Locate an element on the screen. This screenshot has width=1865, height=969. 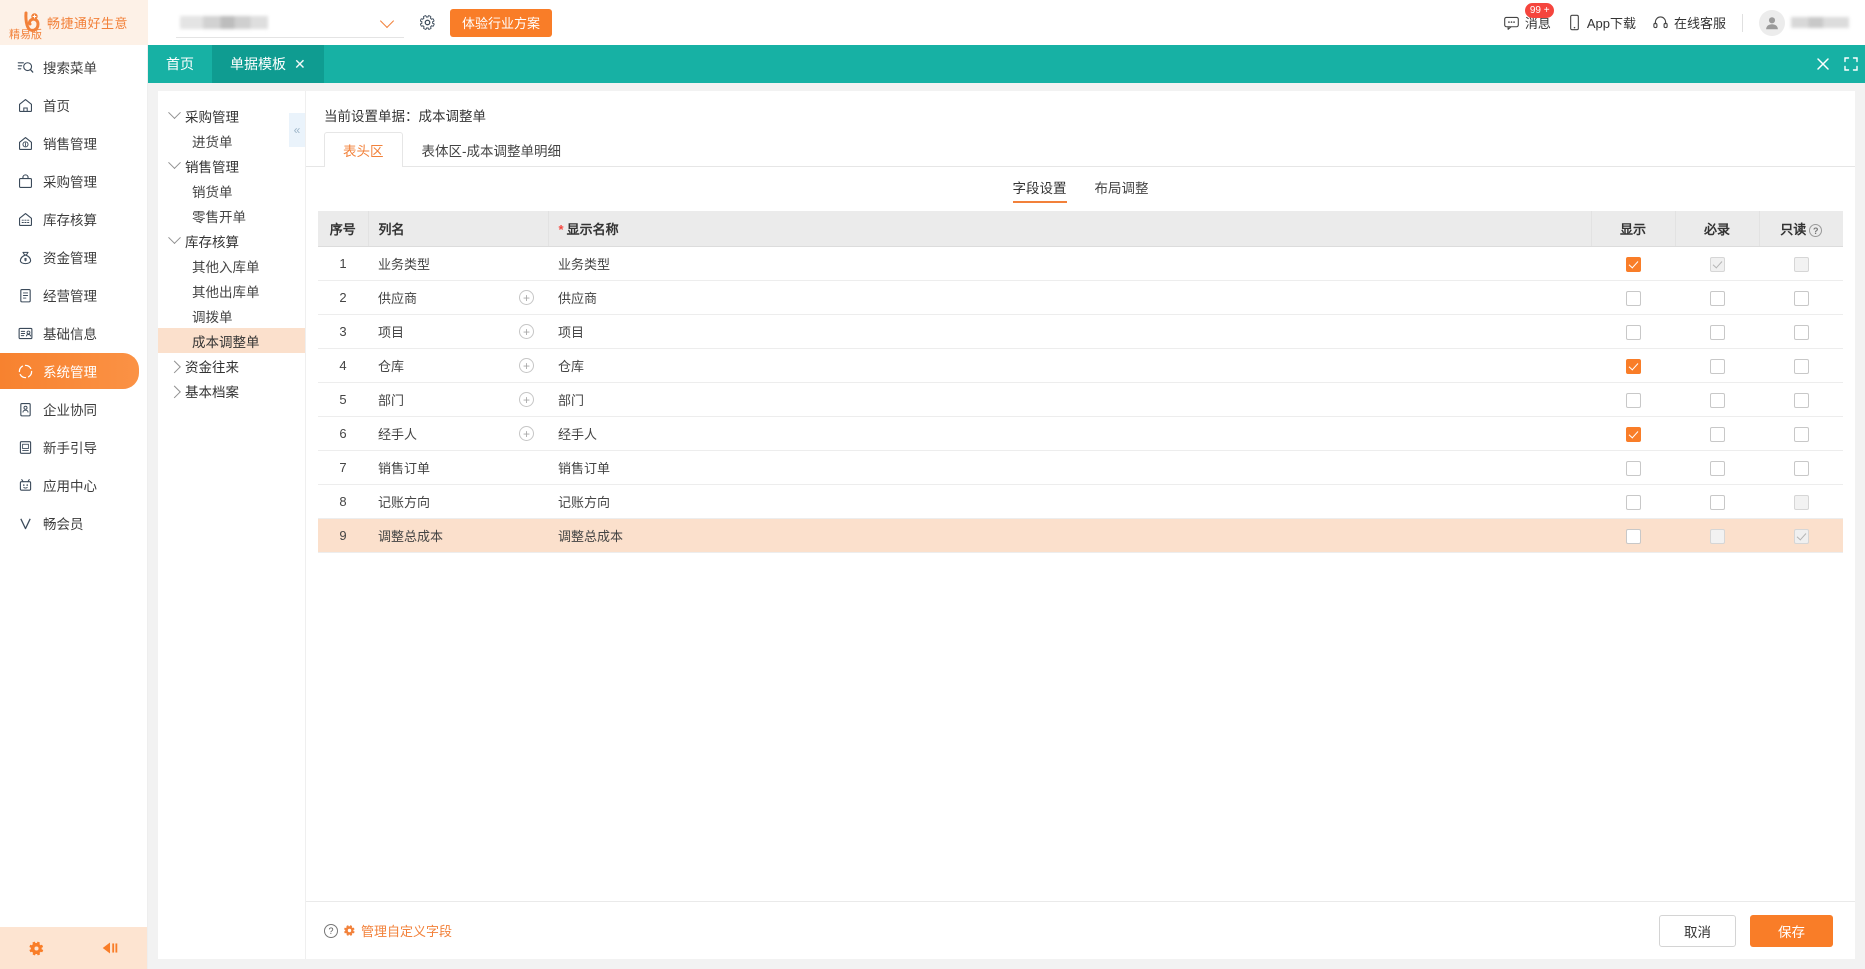
tab-body-area: 表体区-成本调整单明细 is located at coordinates (492, 149).